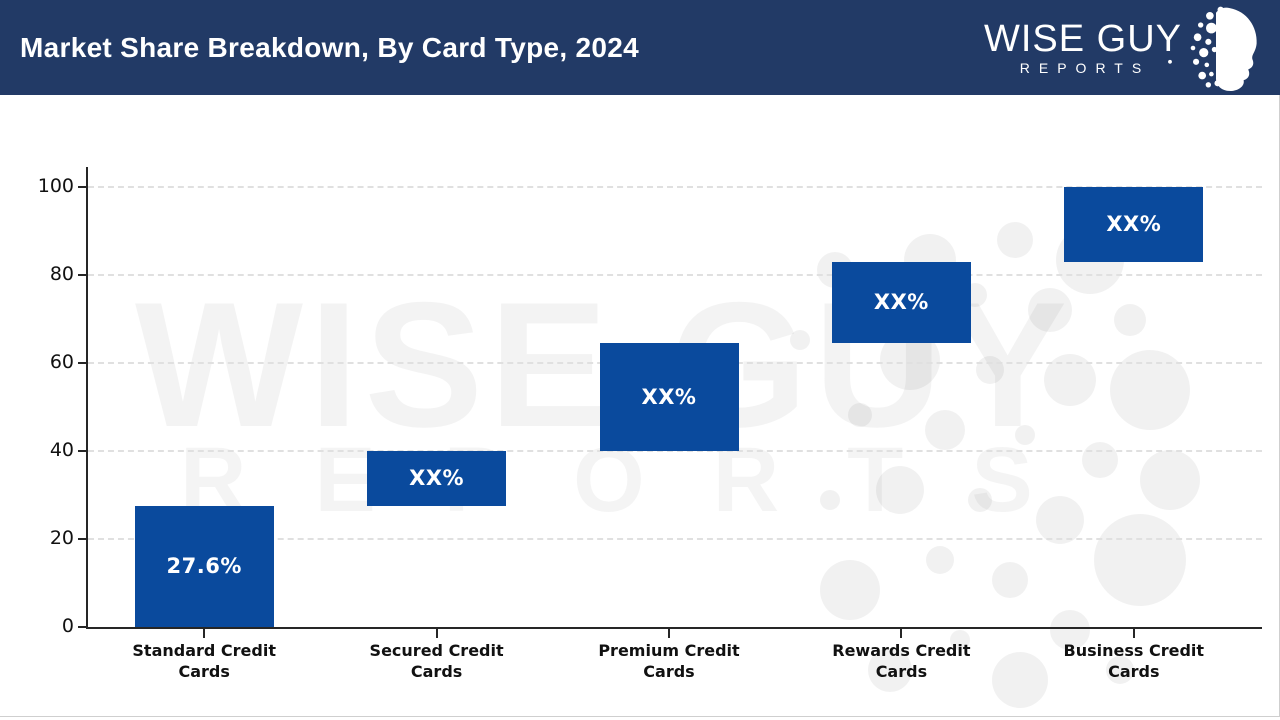  I want to click on x-category-label-line: Premium Credit, so click(669, 650).